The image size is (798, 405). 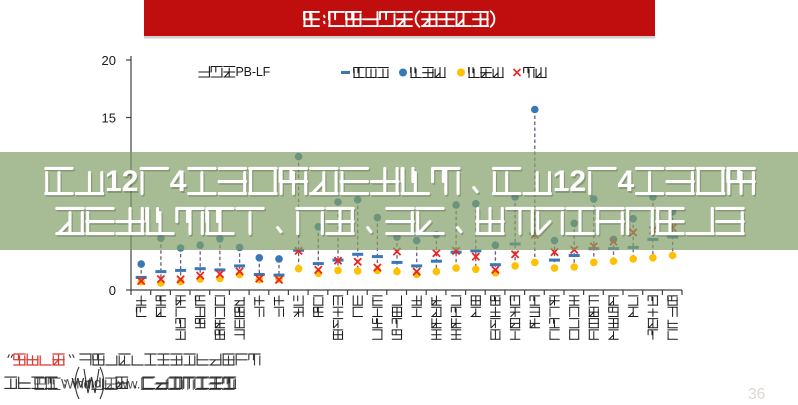 What do you see at coordinates (109, 118) in the screenshot?
I see `svg-text: 15` at bounding box center [109, 118].